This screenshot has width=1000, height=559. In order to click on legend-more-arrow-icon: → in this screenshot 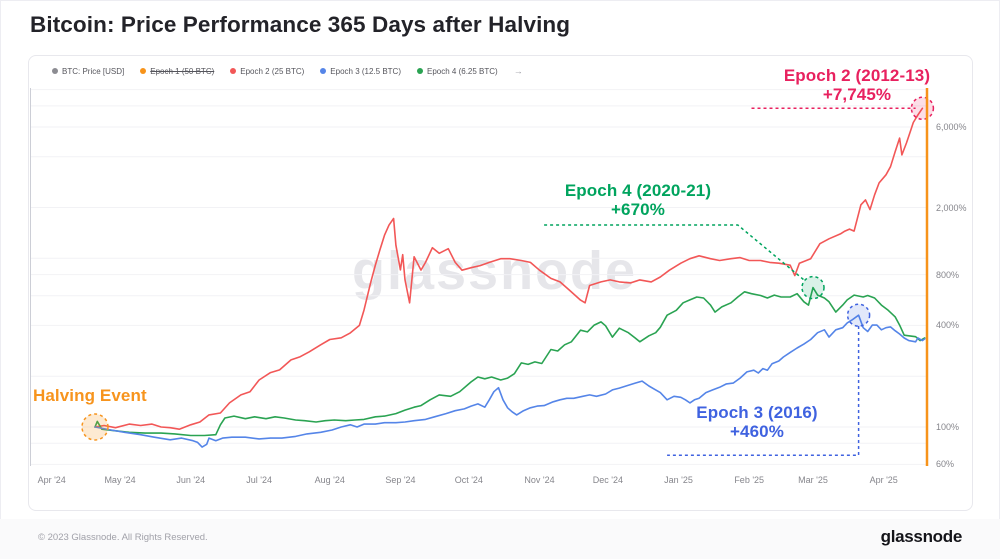, I will do `click(518, 71)`.